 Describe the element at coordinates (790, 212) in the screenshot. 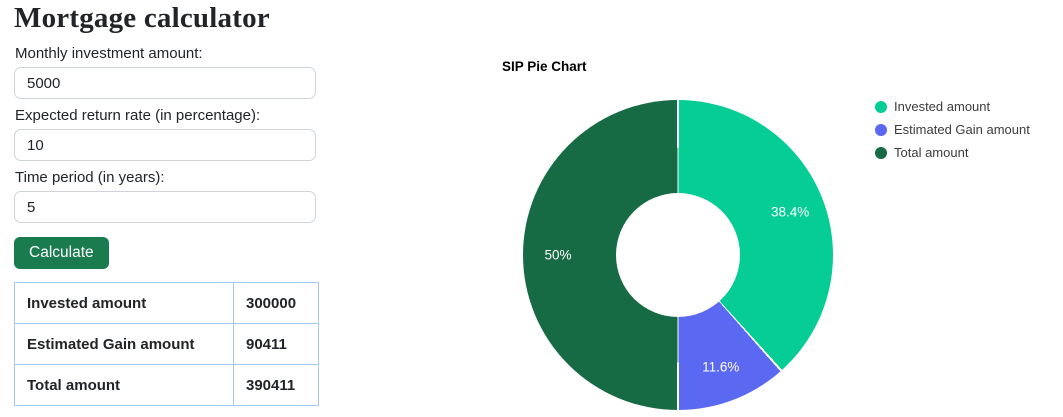

I see `pie-percentage-label: 38.4%` at that location.